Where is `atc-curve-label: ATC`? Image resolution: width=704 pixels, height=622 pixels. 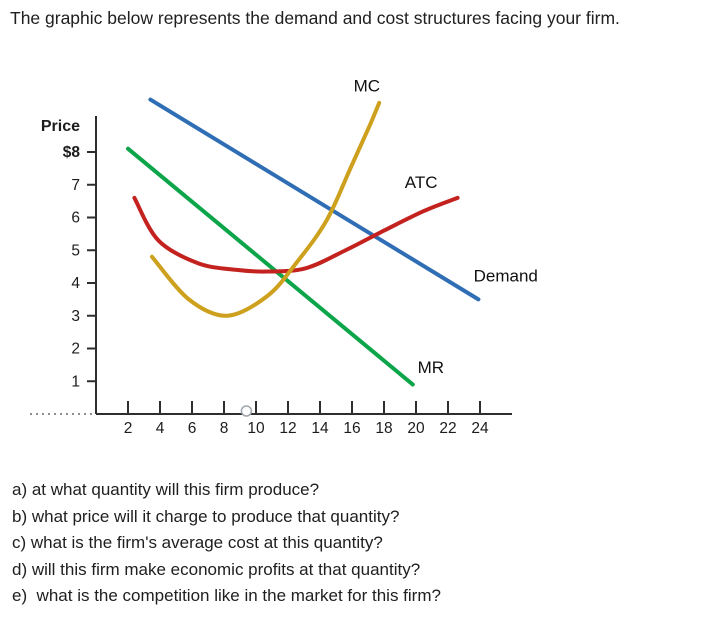
atc-curve-label: ATC is located at coordinates (421, 182).